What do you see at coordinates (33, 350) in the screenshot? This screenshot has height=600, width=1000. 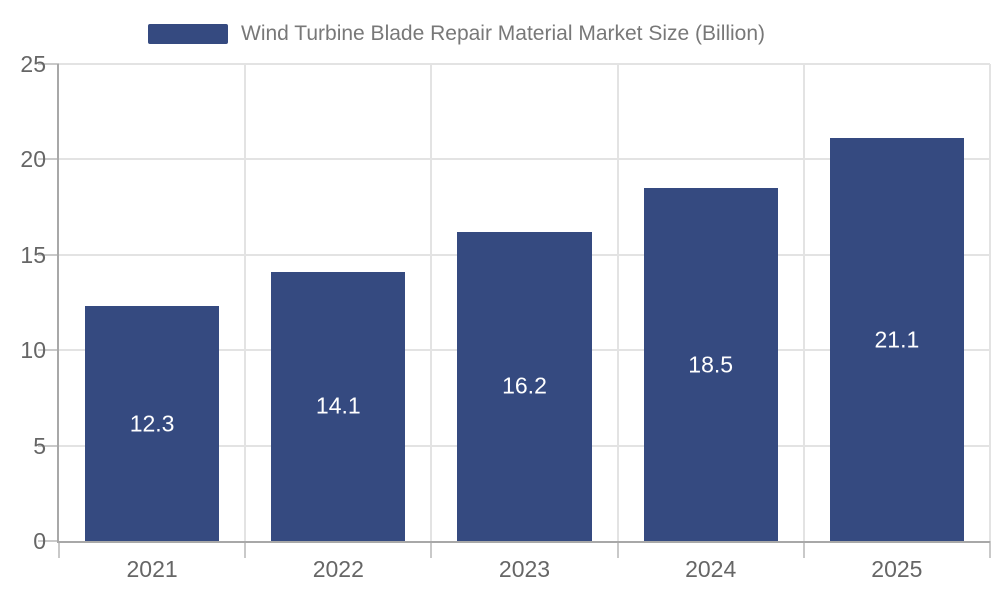 I see `y-tick-label: 10` at bounding box center [33, 350].